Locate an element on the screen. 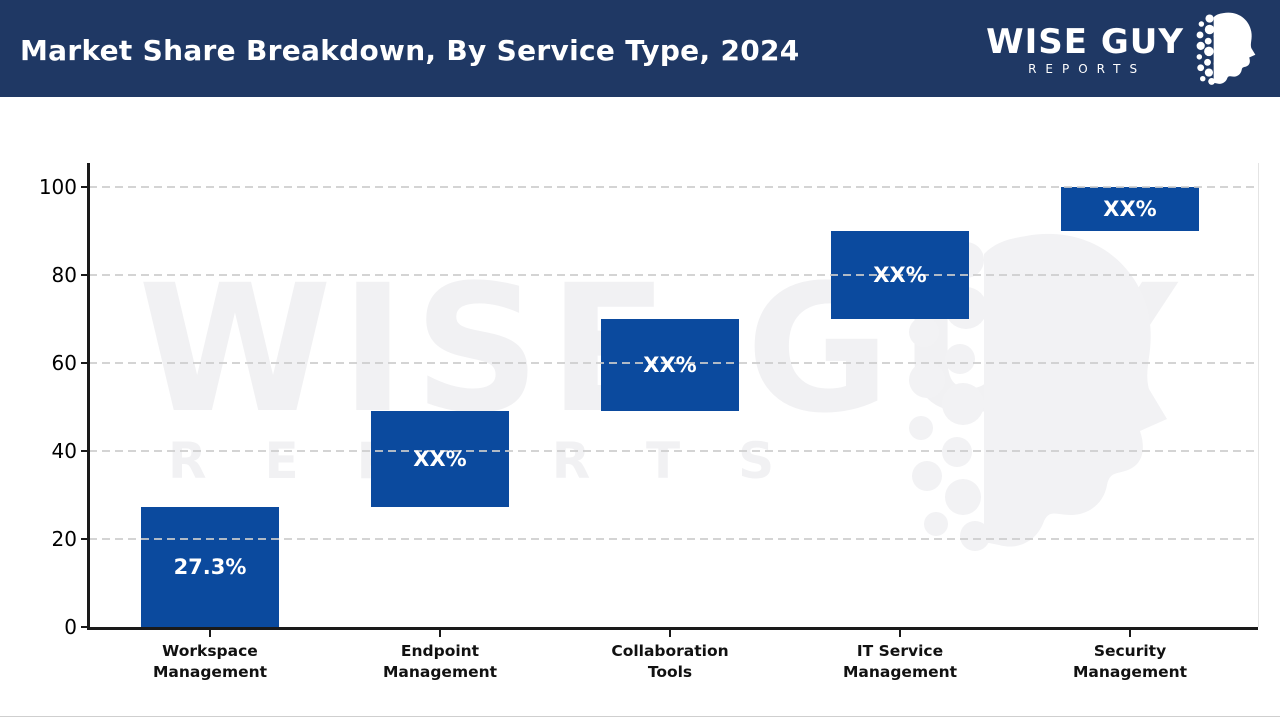 This screenshot has height=720, width=1280. y-tick-label-20: 20 is located at coordinates (64, 539).